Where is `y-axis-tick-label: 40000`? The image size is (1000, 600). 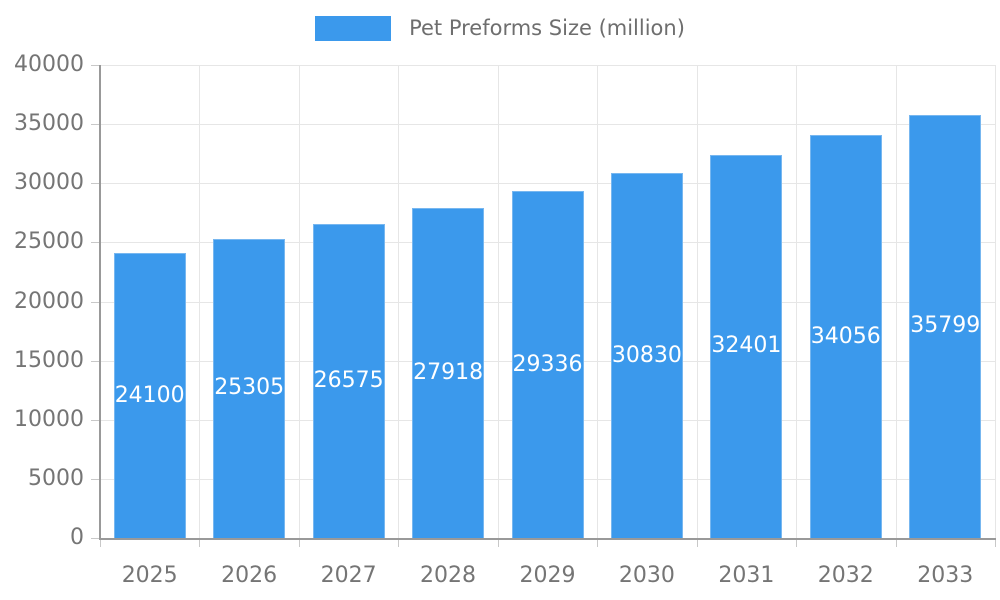
y-axis-tick-label: 40000 is located at coordinates (49, 64).